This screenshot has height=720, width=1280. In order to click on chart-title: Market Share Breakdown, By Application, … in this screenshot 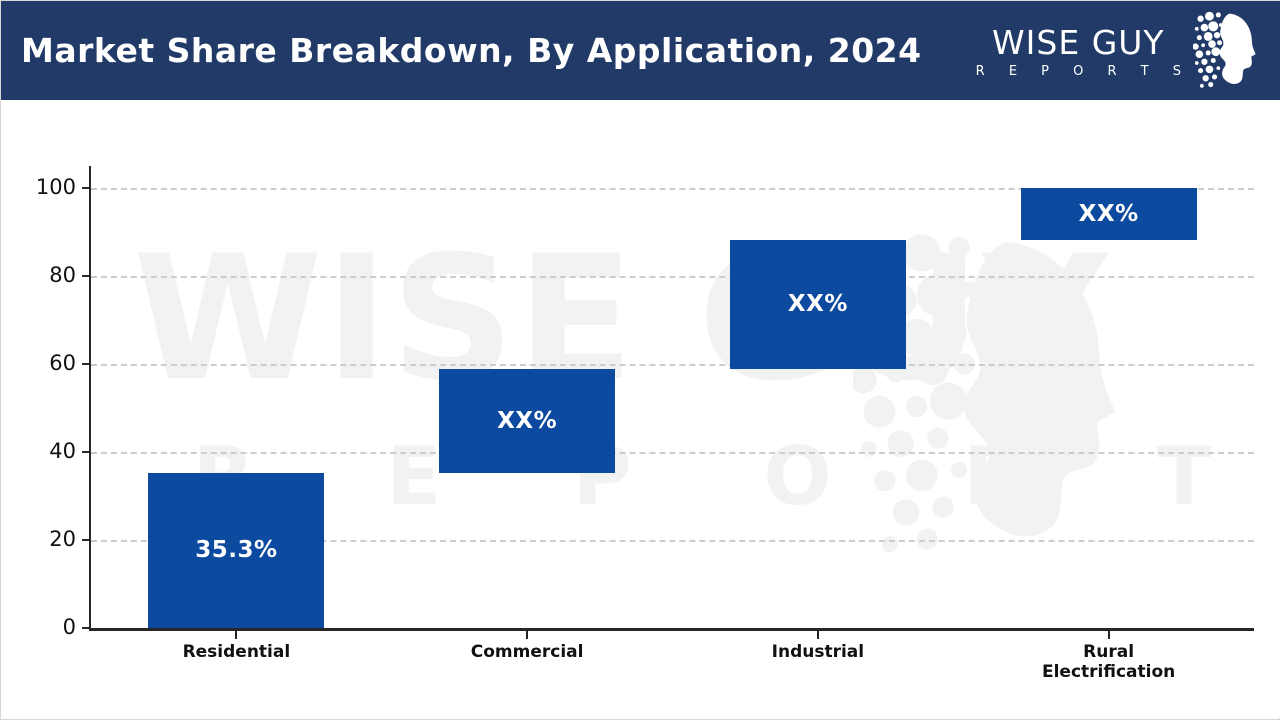, I will do `click(471, 50)`.